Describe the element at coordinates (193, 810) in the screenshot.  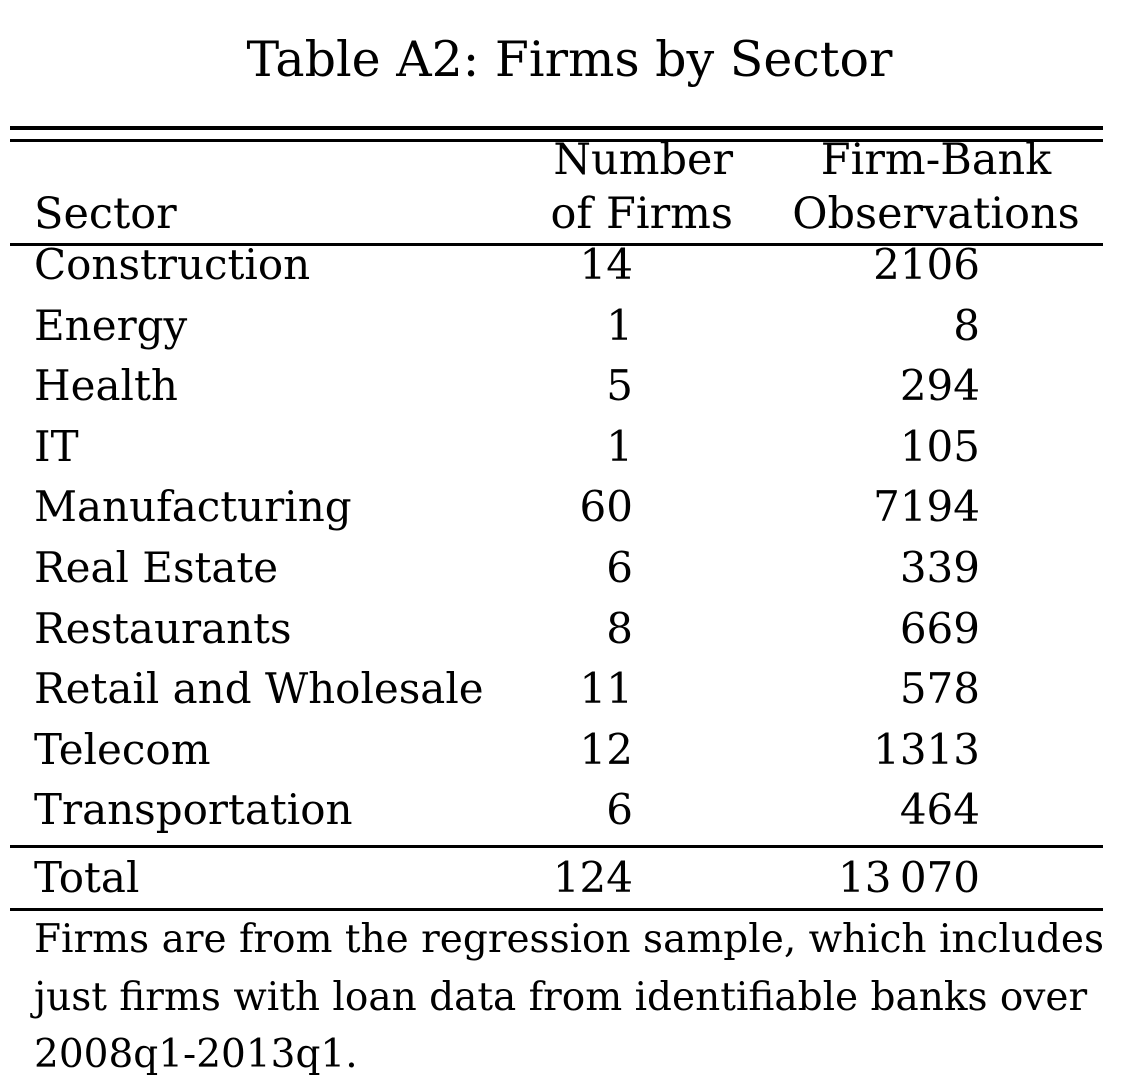
I see `sector-cell: Transportation` at that location.